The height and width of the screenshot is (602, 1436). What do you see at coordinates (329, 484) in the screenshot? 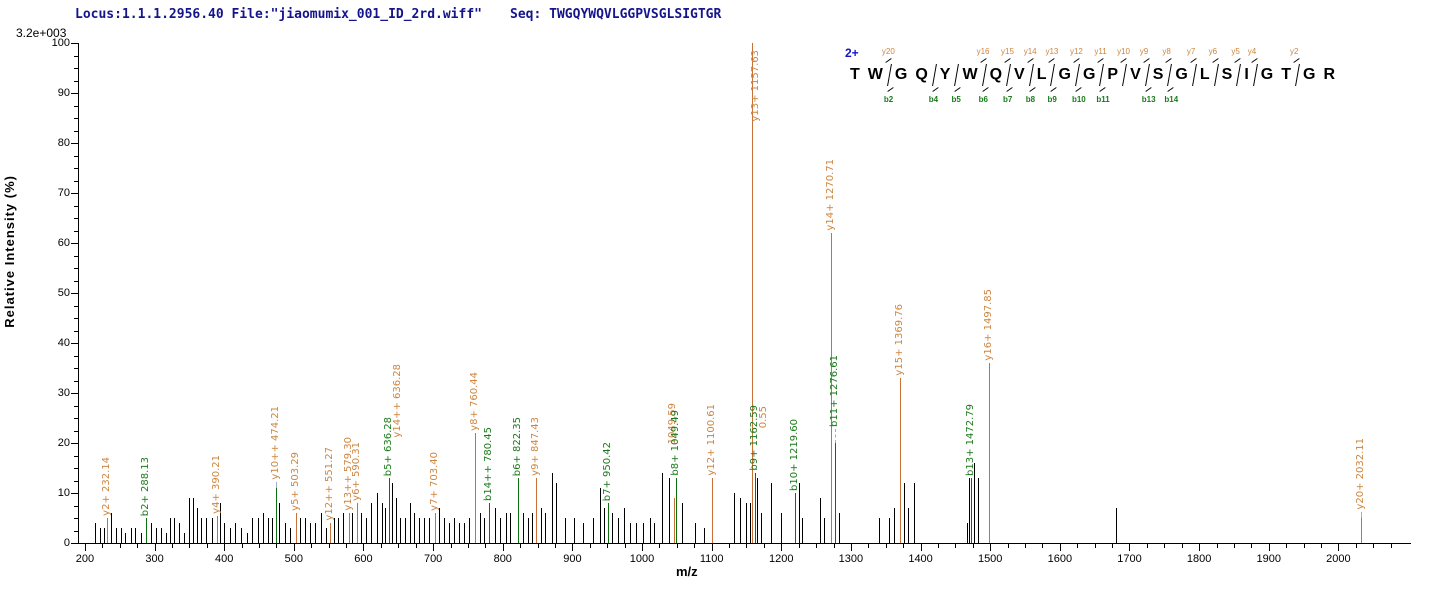
I see `peak-label: y12++ 551.27` at bounding box center [329, 484].